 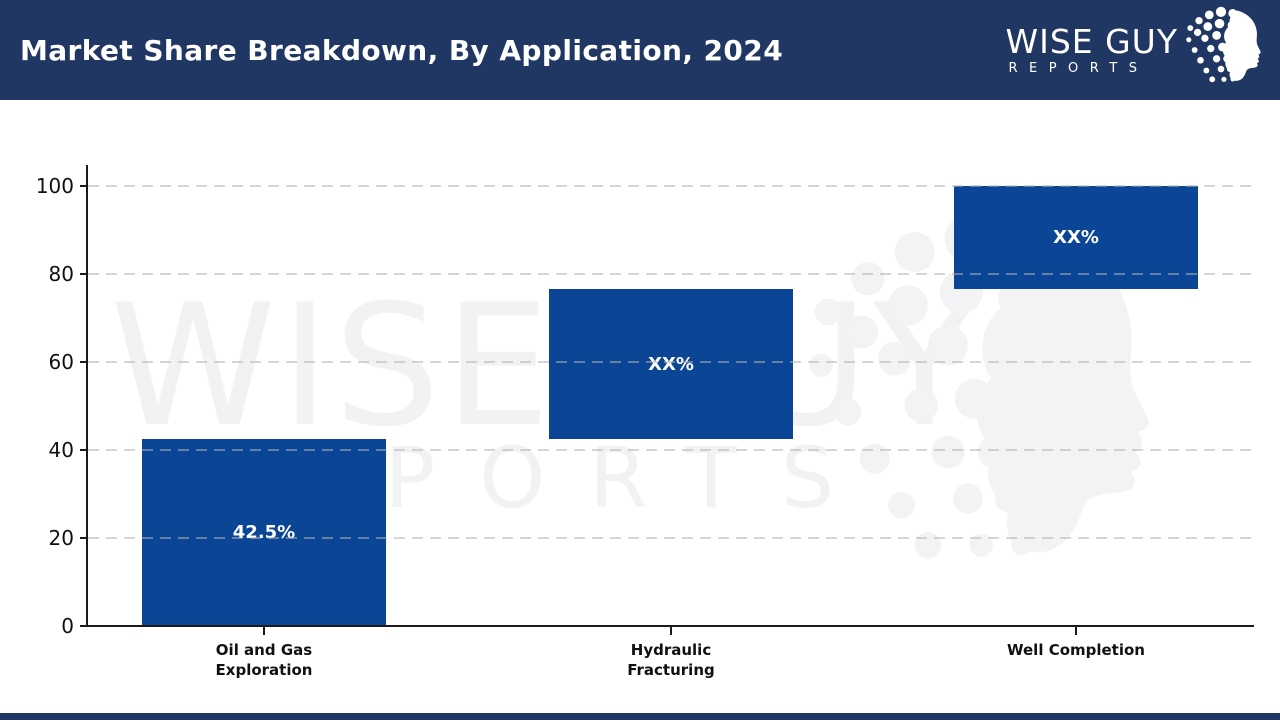 What do you see at coordinates (61, 538) in the screenshot?
I see `y-axis-label-20: 20` at bounding box center [61, 538].